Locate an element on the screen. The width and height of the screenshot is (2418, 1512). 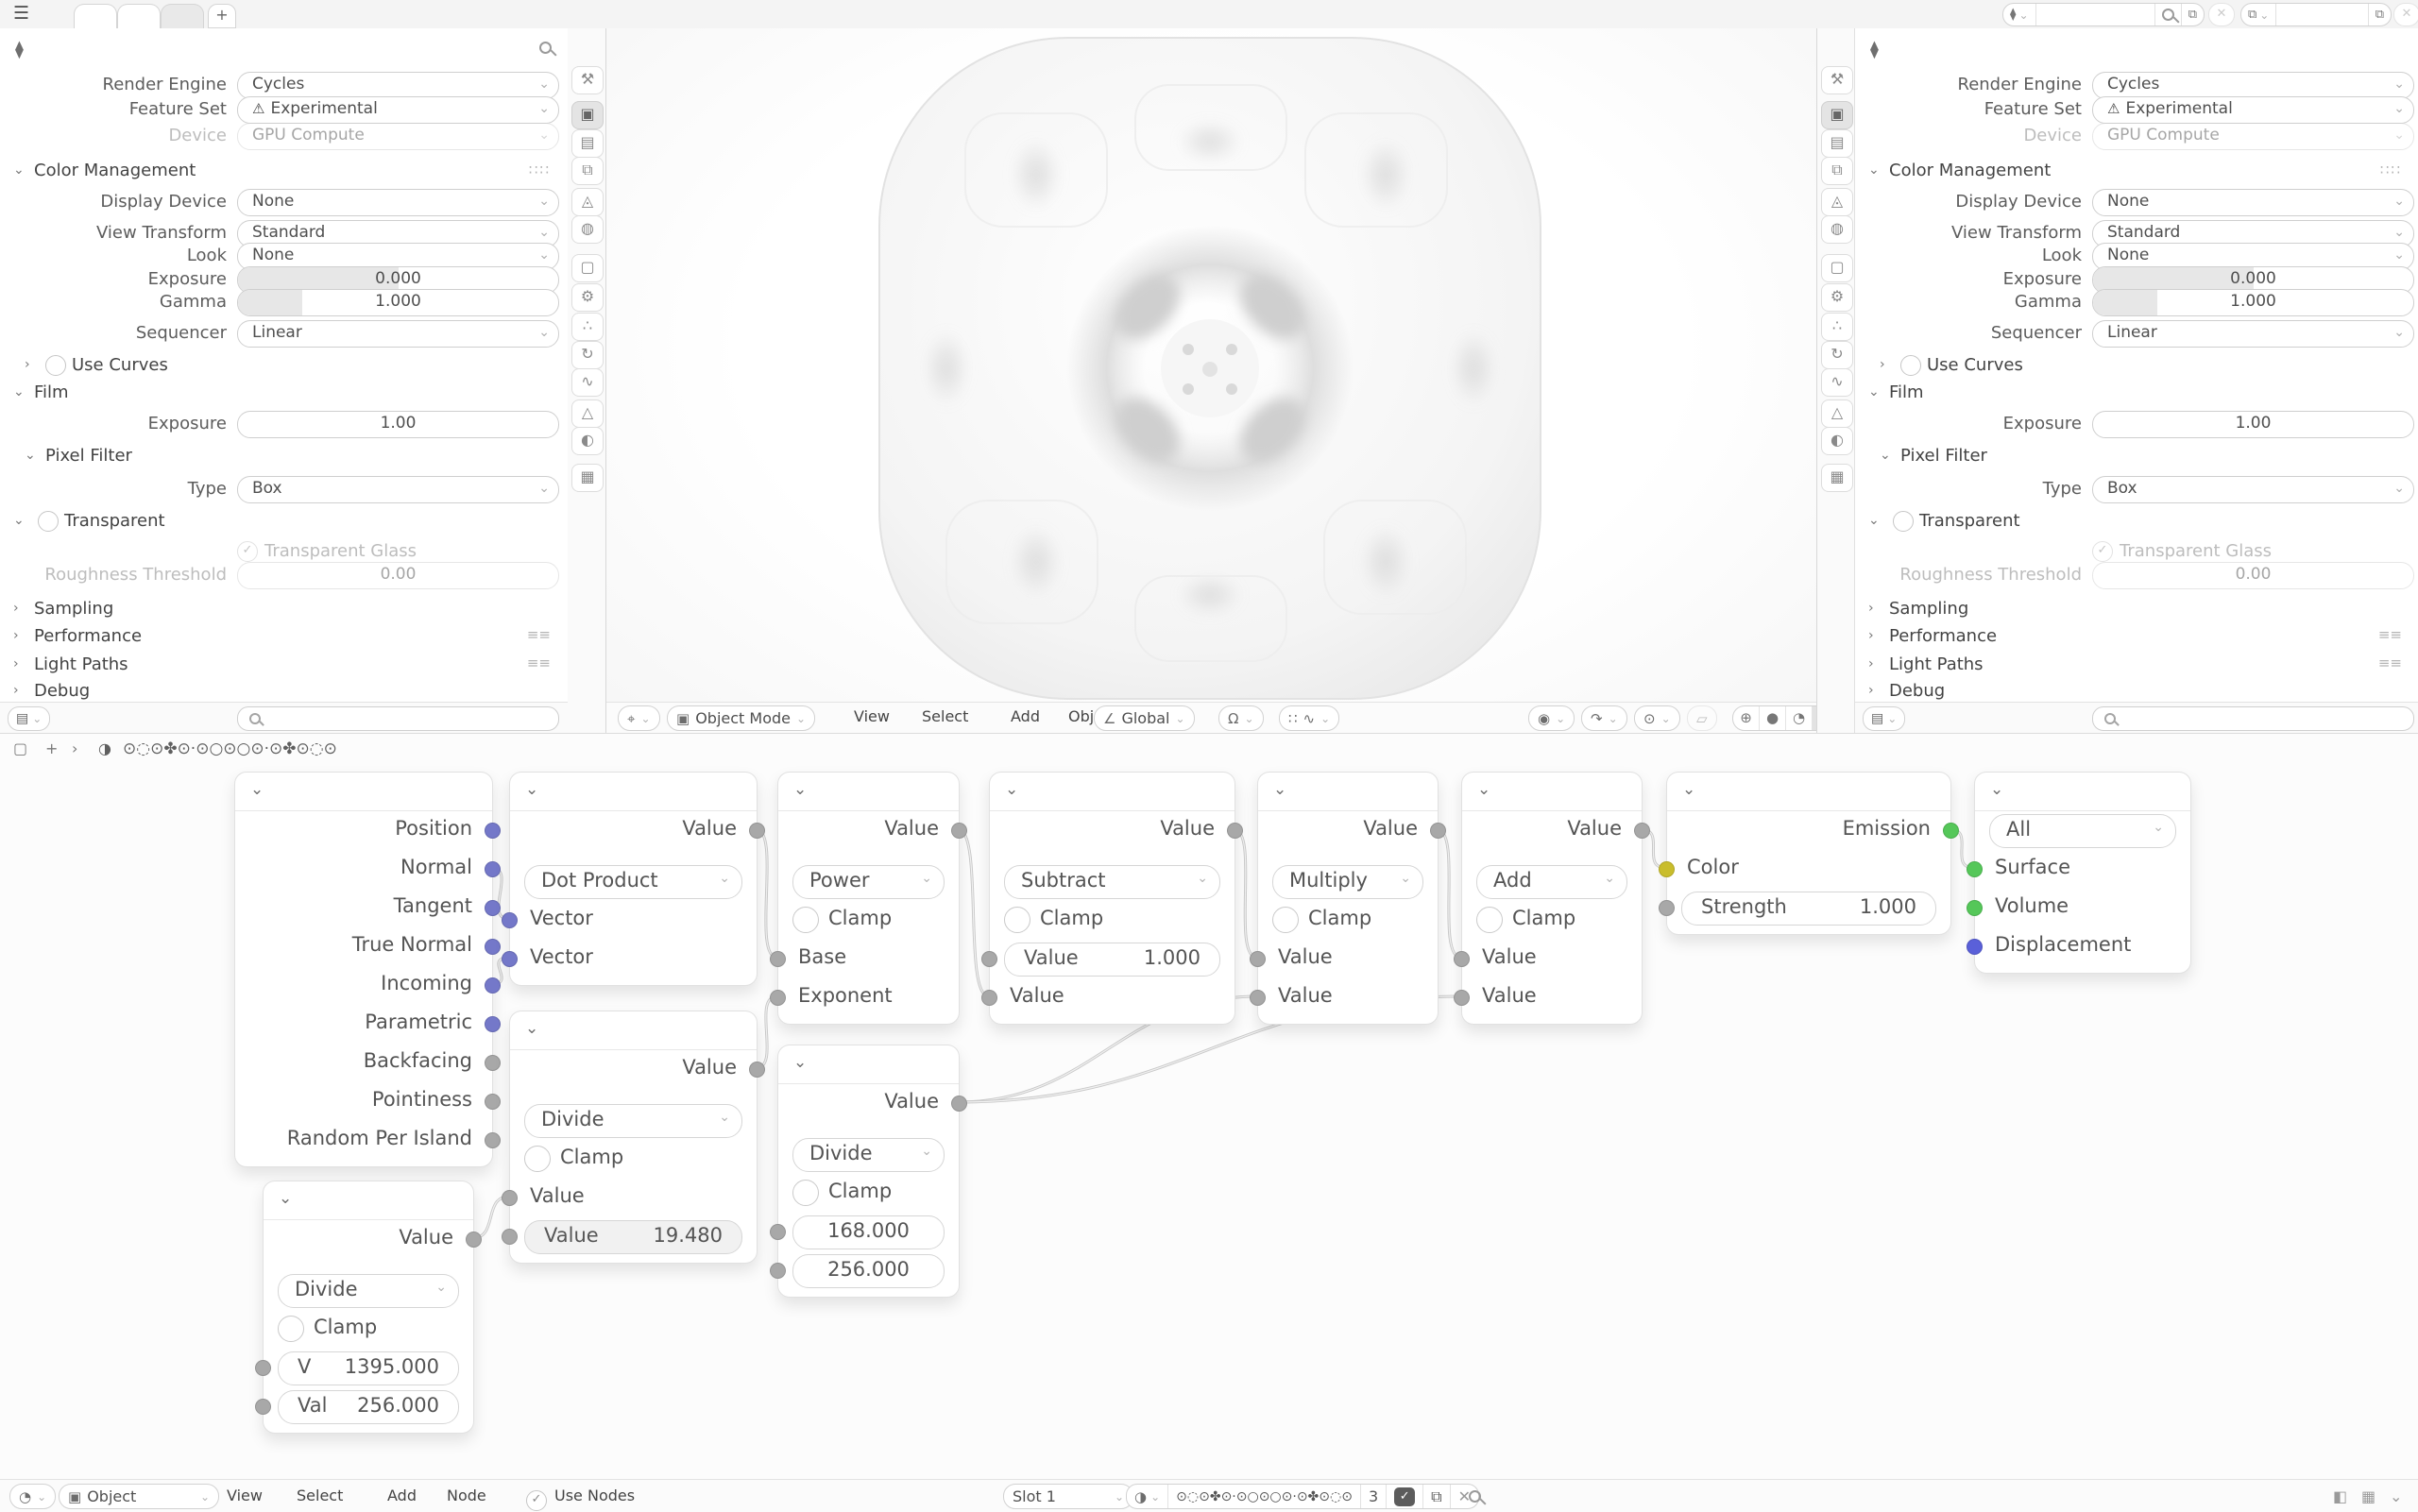
gizmo-options: ↷ ⌄ is located at coordinates (1604, 718).